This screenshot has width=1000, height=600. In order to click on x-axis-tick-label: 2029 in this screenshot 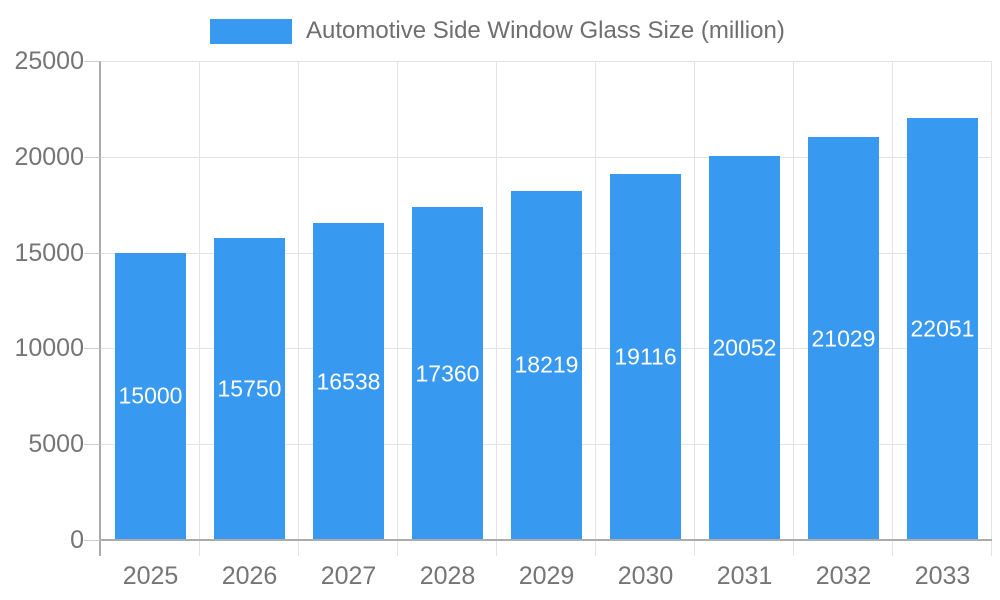, I will do `click(546, 576)`.